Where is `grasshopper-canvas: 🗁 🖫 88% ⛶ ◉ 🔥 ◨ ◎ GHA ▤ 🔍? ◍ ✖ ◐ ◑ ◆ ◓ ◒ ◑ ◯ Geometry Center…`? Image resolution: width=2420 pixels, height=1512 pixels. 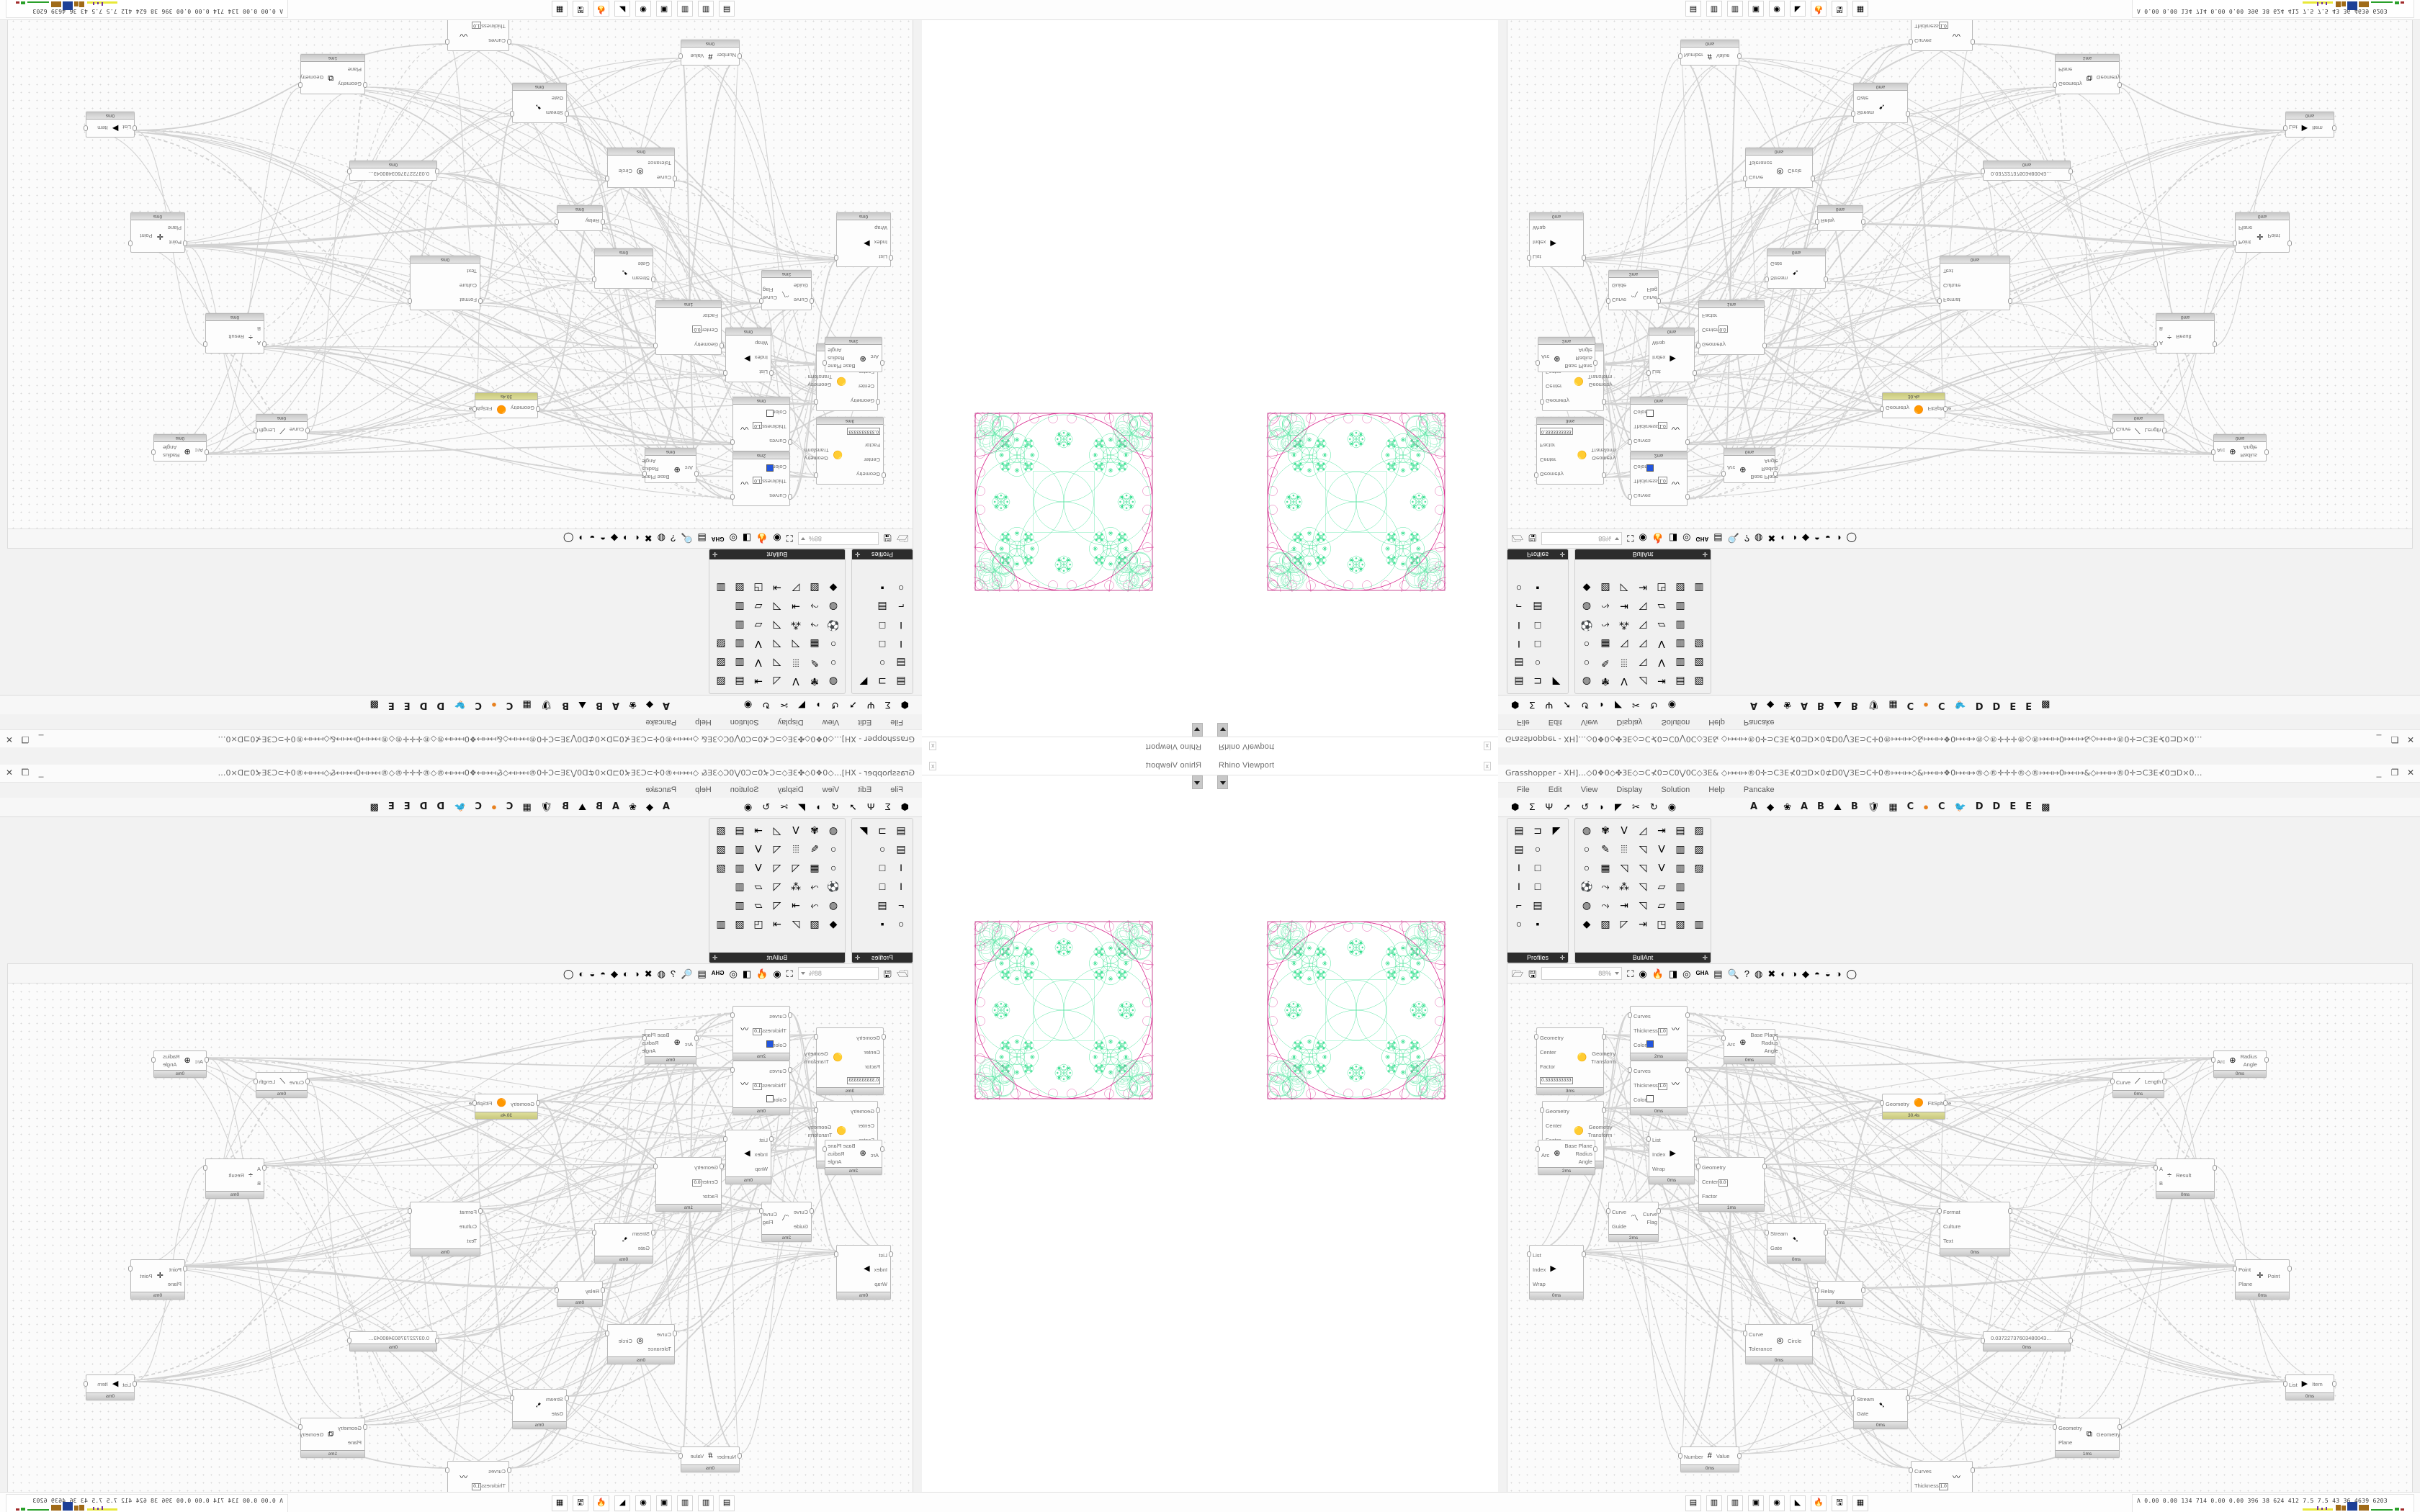 grasshopper-canvas: 🗁 🖫 88% ⛶ ◉ 🔥 ◨ ◎ GHA ▤ 🔍? ◍ ✖ ◐ ◑ ◆ ◓ ◒ ◑ ◯ Geometry Center… is located at coordinates (460, 283).